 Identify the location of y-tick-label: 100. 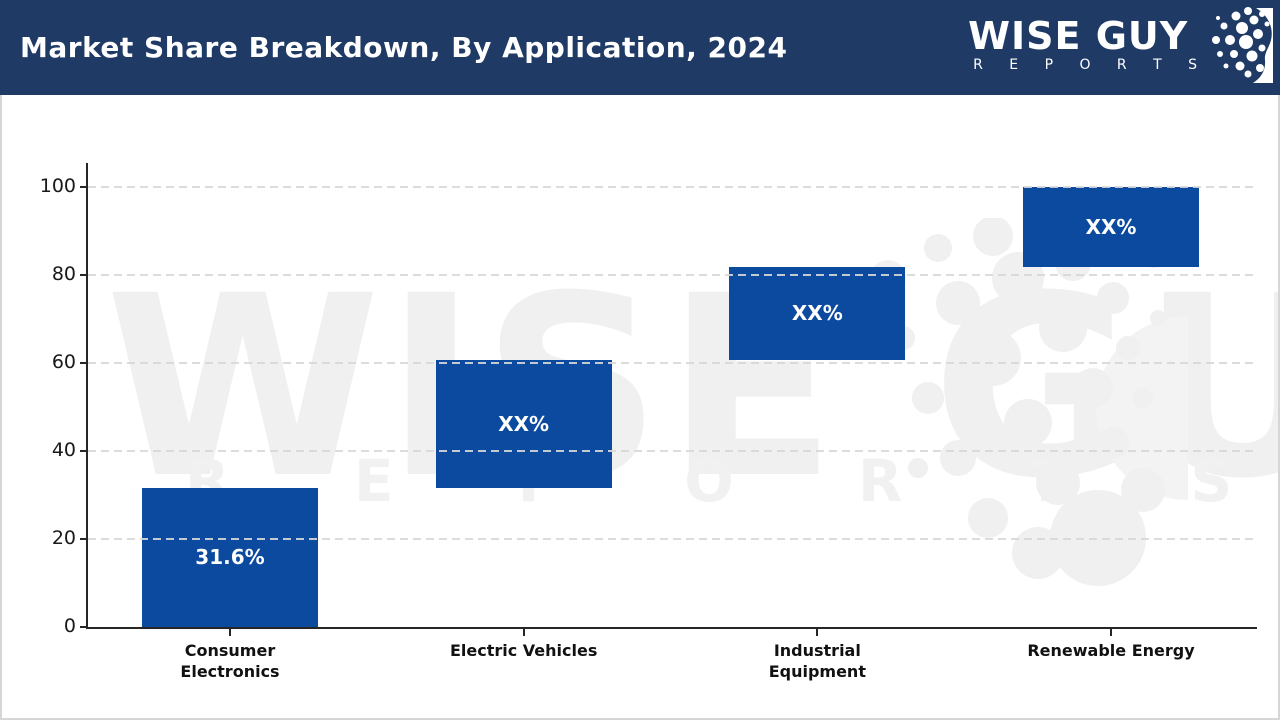
(57, 186).